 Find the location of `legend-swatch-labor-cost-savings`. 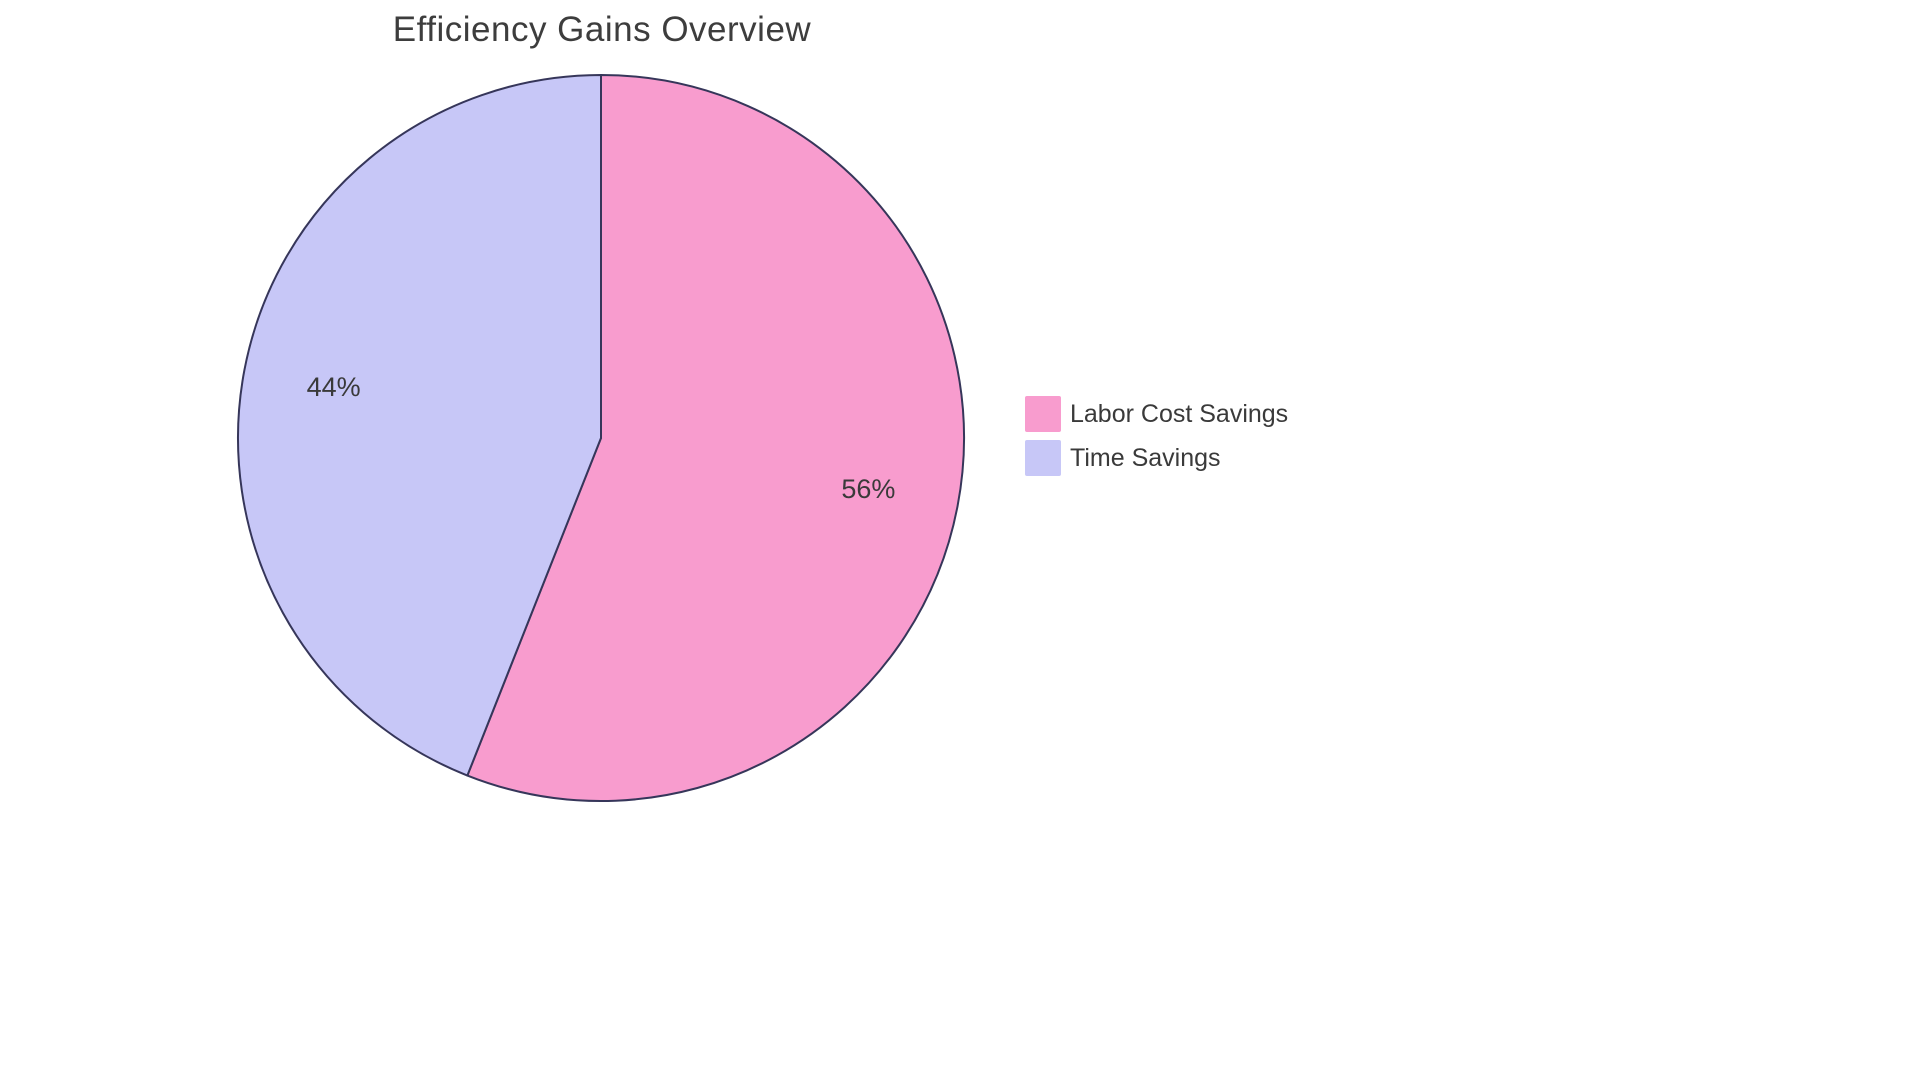

legend-swatch-labor-cost-savings is located at coordinates (1043, 414).